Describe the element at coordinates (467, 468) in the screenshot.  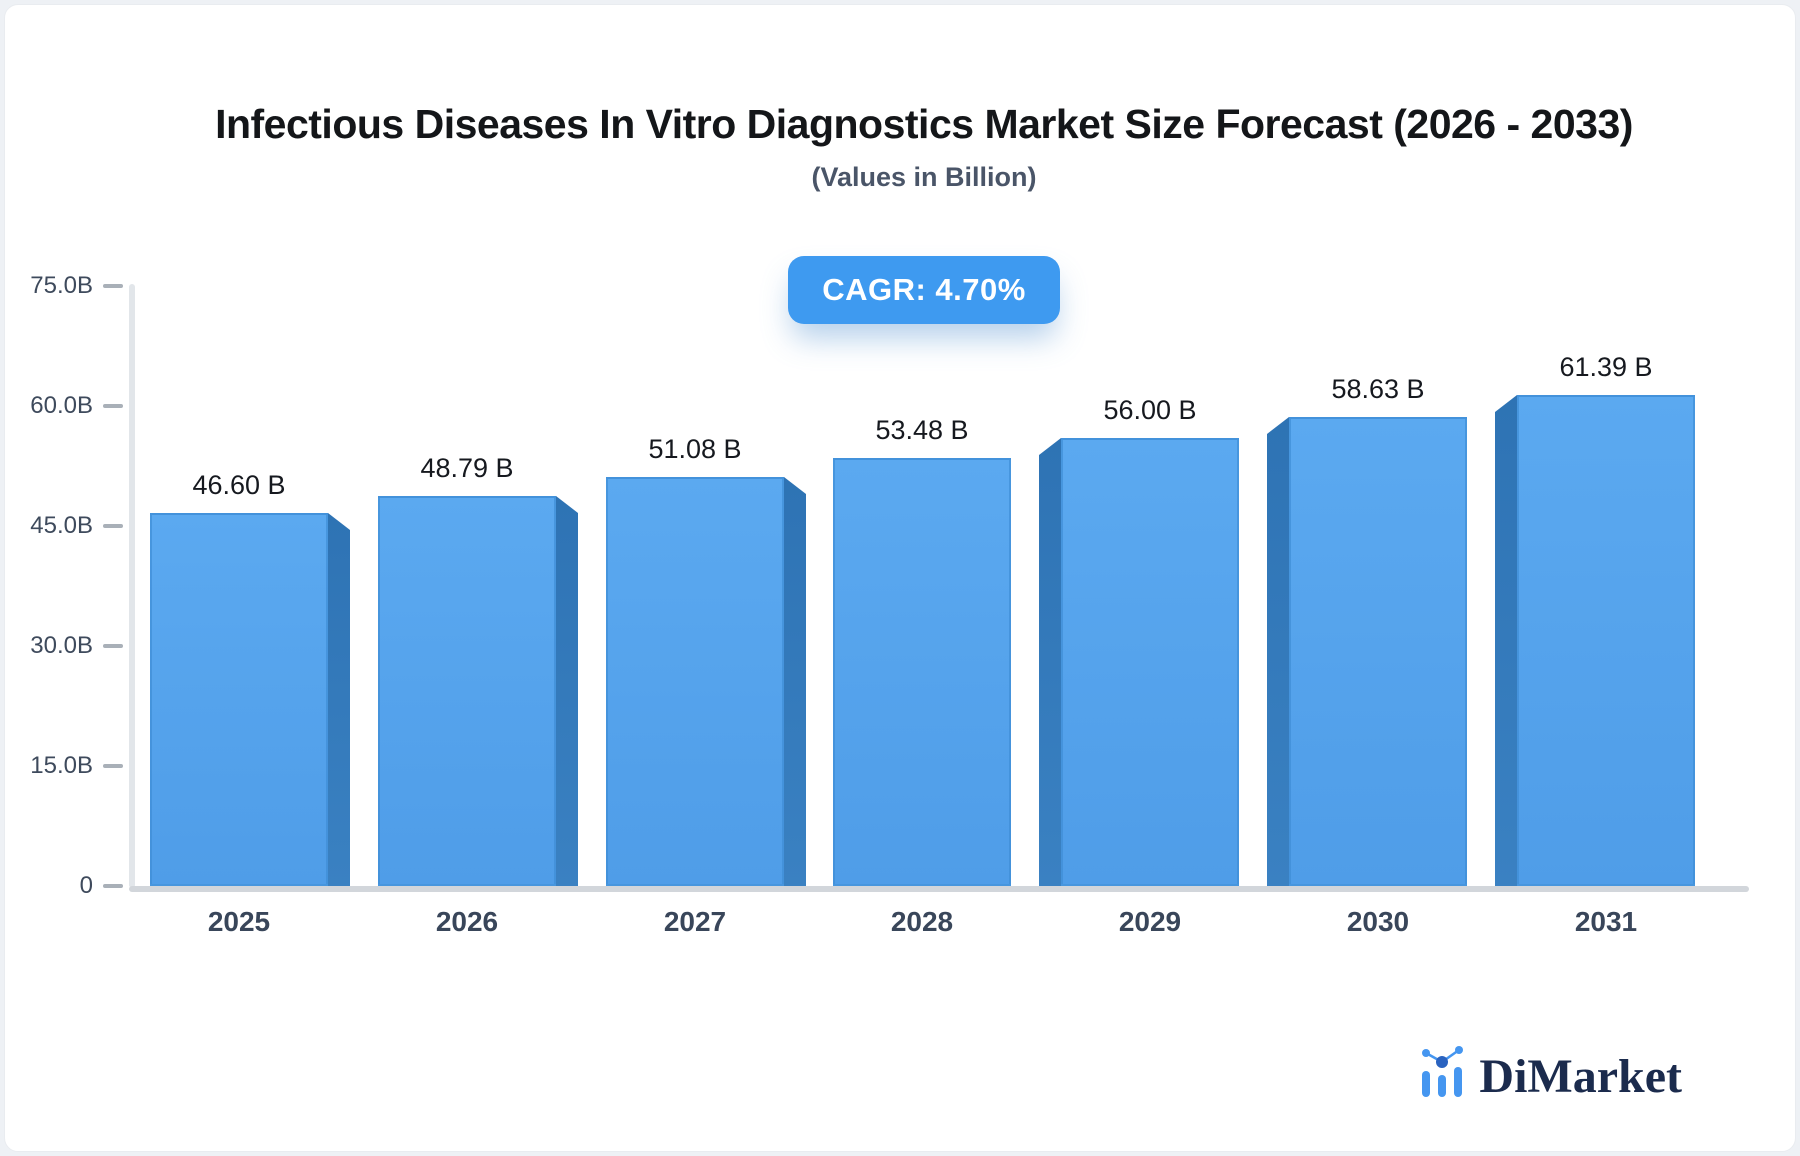
I see `bar-value-label-2026: 48.79 B` at that location.